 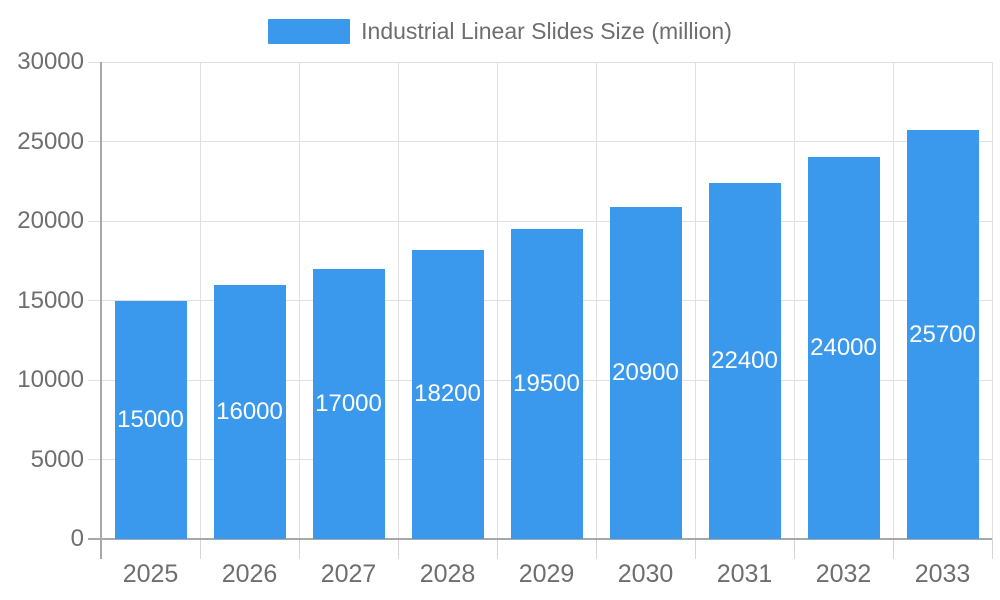 I want to click on bar-value-label: 24000, so click(x=843, y=348).